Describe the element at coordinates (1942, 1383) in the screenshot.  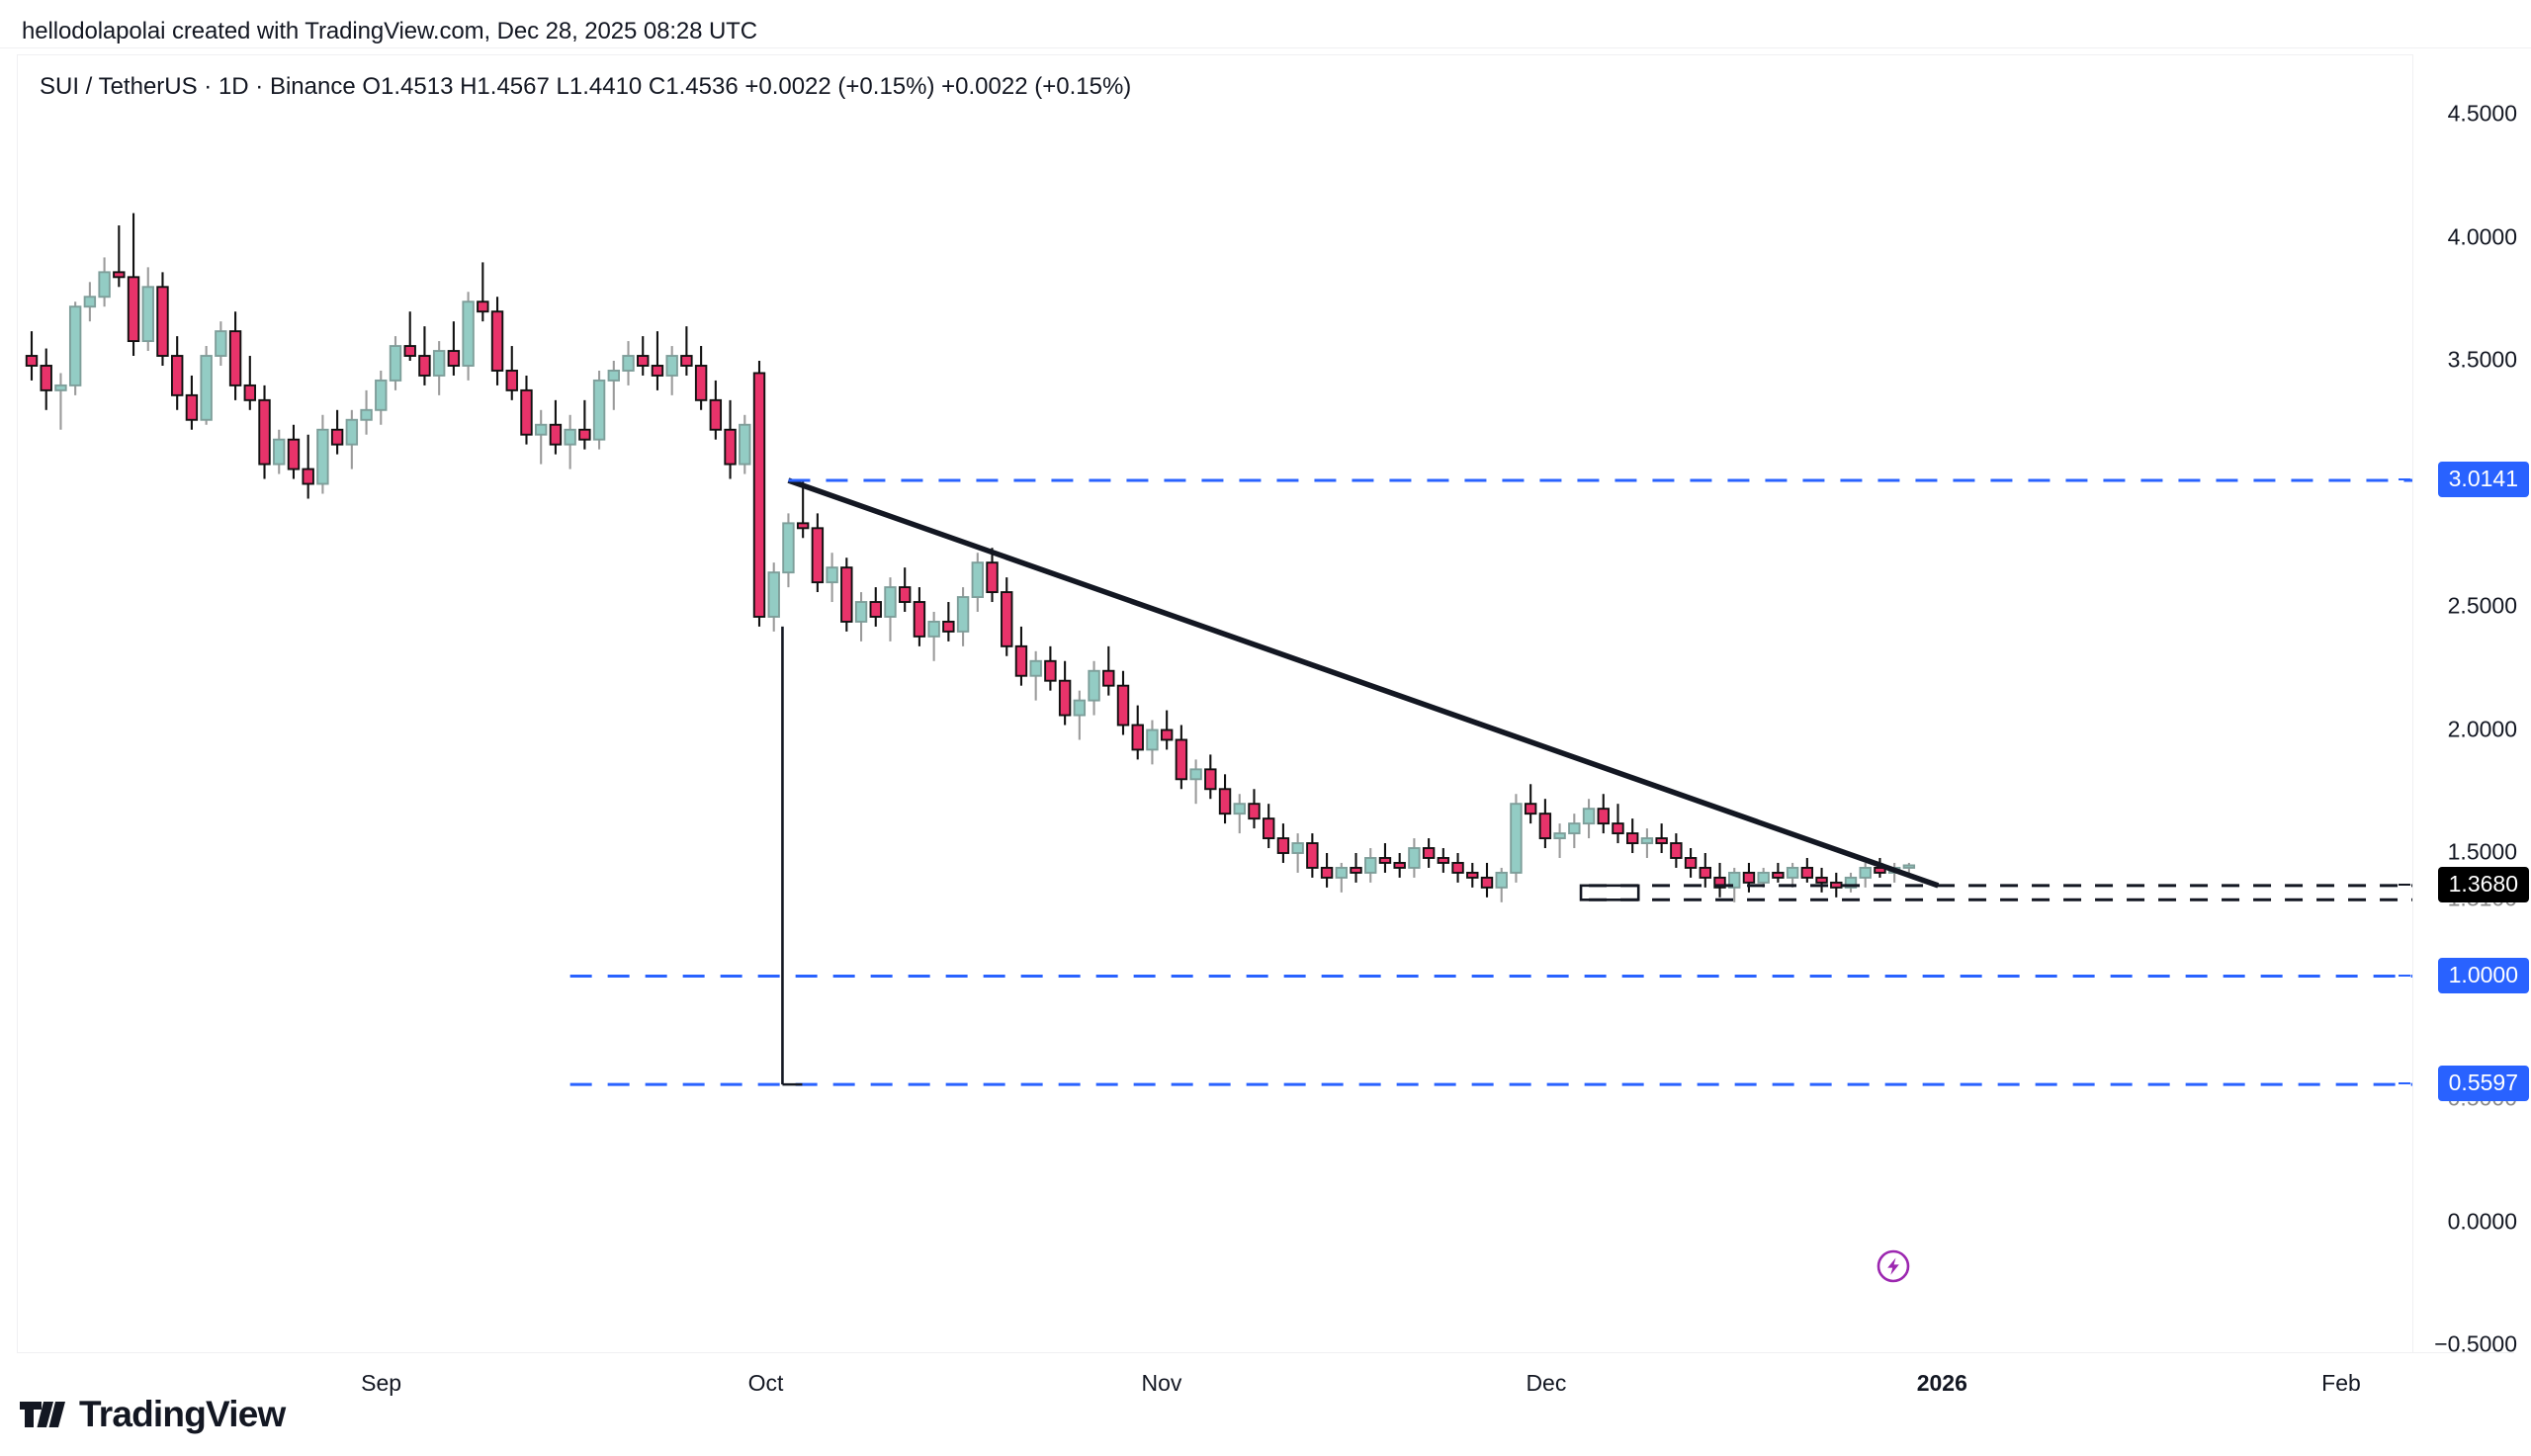
I see `time-axis-tick: 2026` at that location.